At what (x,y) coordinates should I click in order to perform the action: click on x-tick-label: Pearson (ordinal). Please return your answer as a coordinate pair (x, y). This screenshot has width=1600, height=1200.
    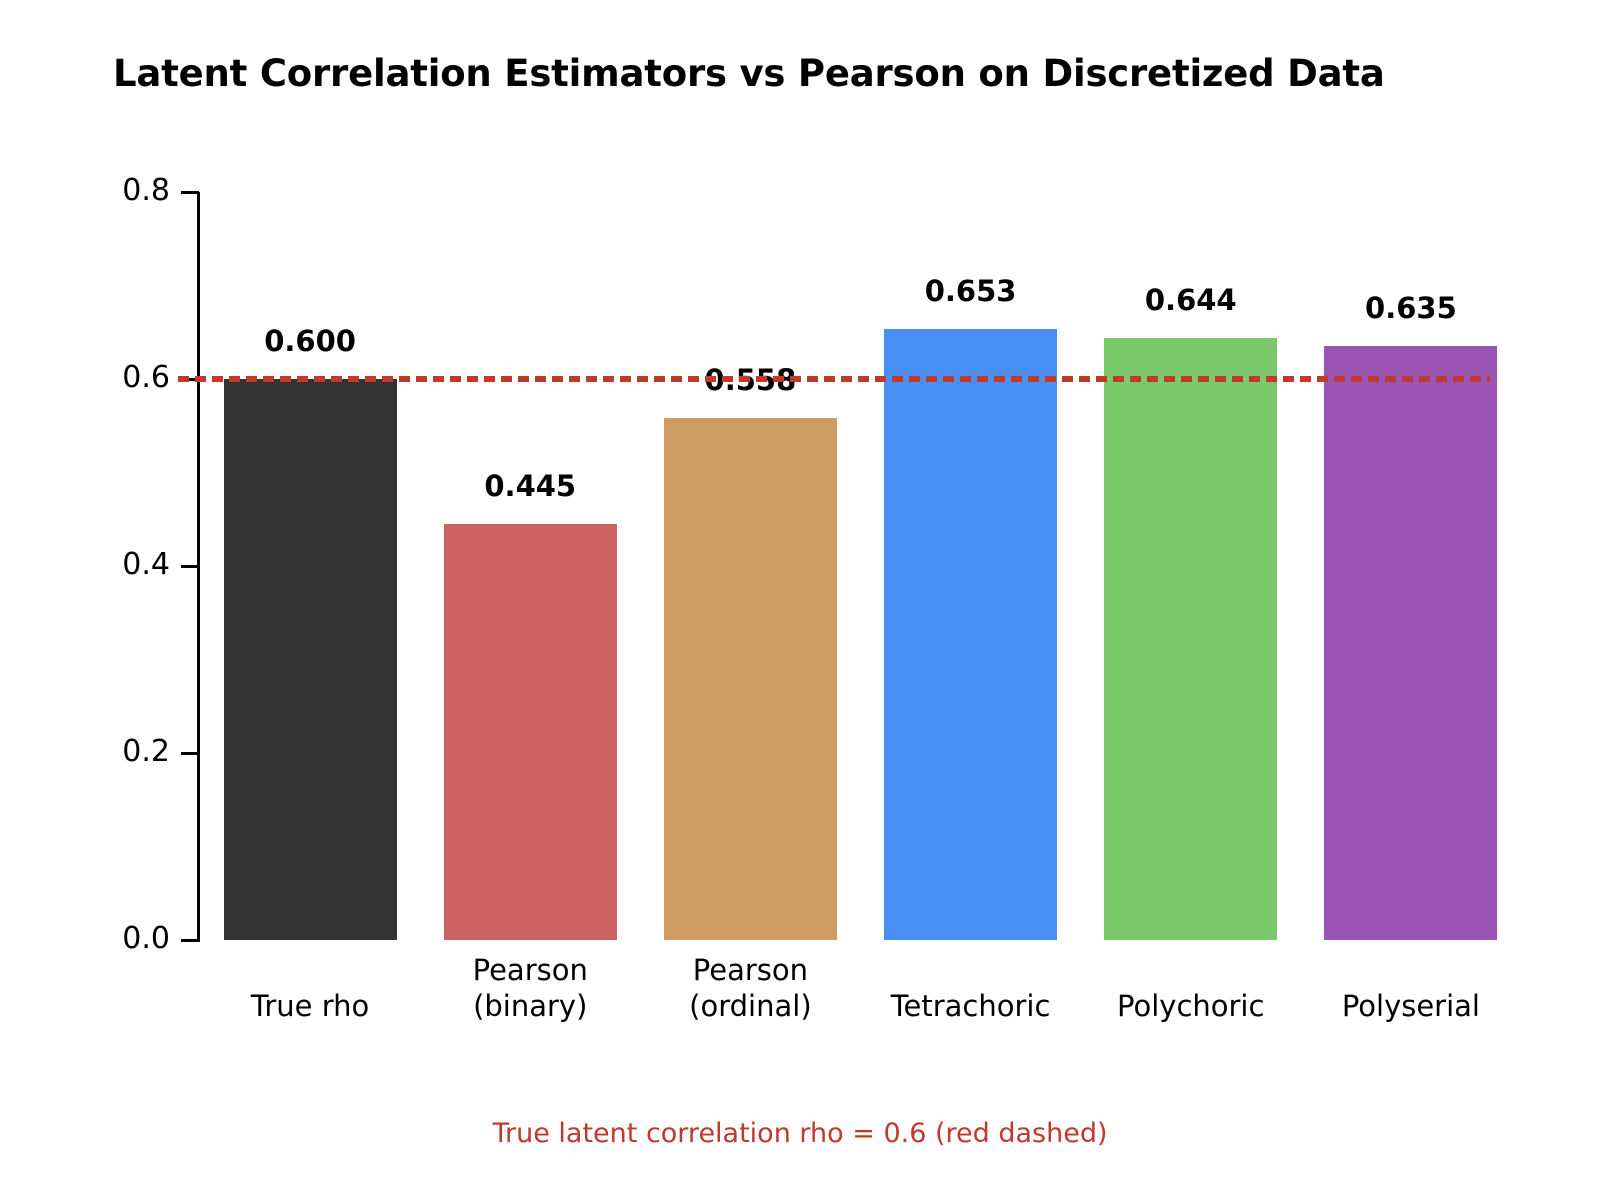
    Looking at the image, I should click on (750, 988).